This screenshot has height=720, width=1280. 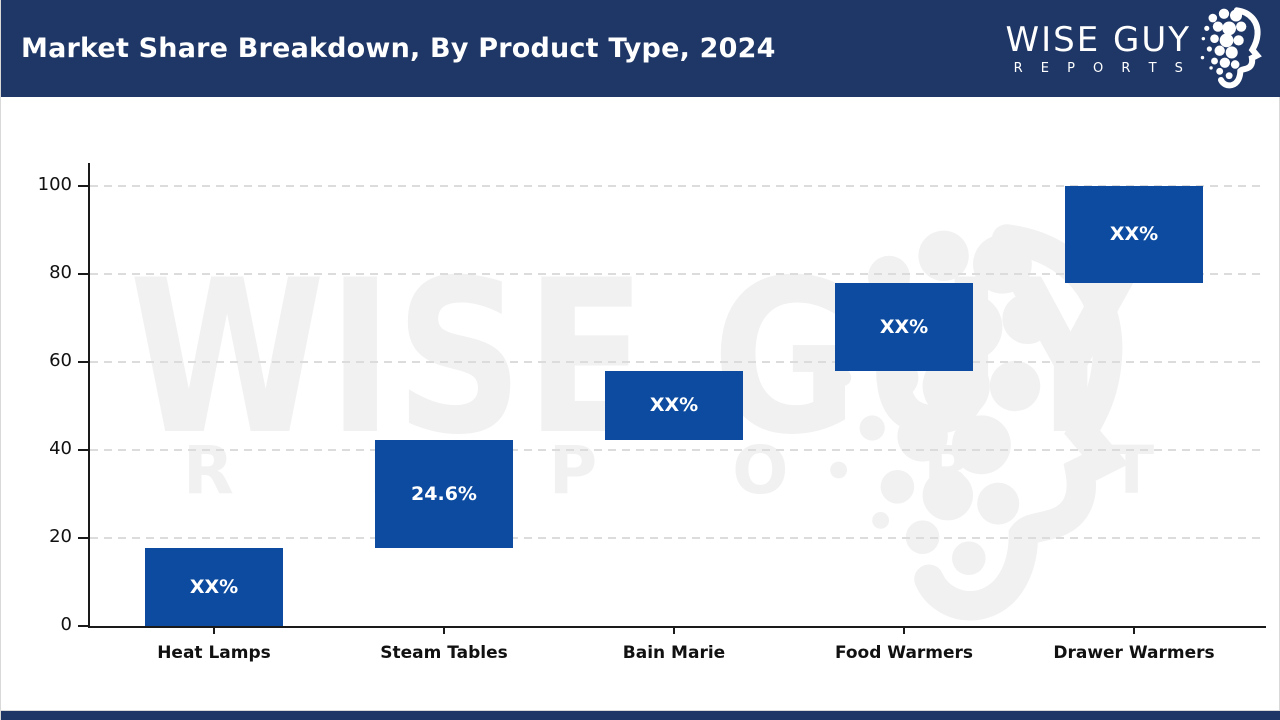 I want to click on bar-bain-marie: XX%, so click(x=674, y=405).